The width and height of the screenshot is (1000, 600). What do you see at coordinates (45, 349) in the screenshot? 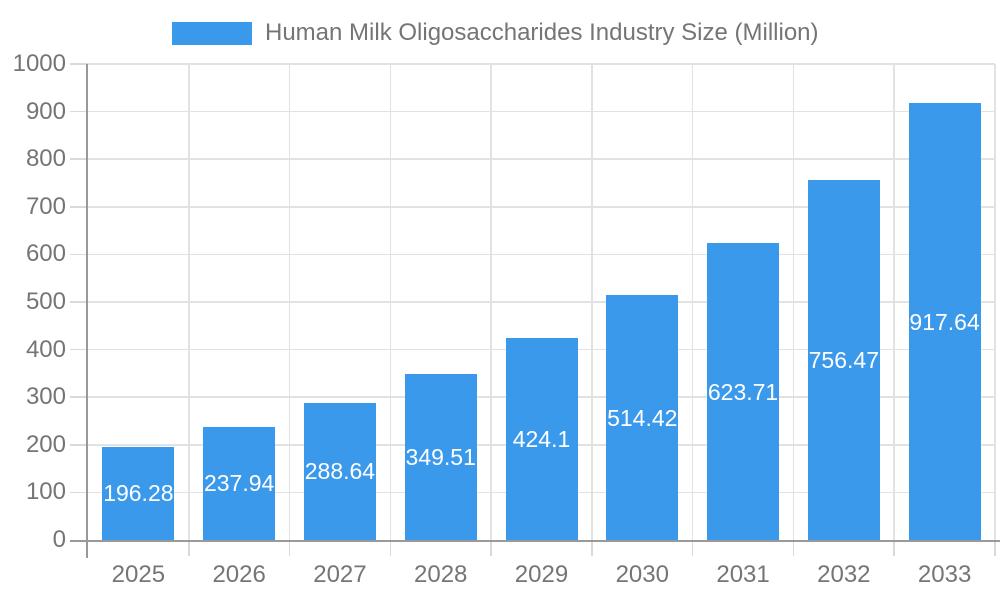
I see `y-tick-label: 400` at bounding box center [45, 349].